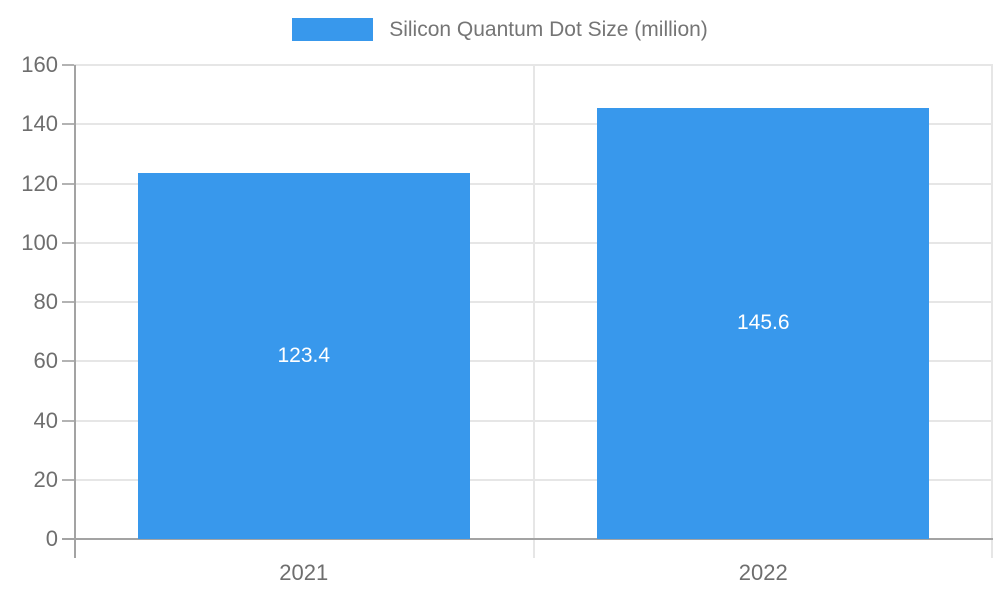 Image resolution: width=1000 pixels, height=600 pixels. What do you see at coordinates (45, 361) in the screenshot?
I see `y-tick-label: 60` at bounding box center [45, 361].